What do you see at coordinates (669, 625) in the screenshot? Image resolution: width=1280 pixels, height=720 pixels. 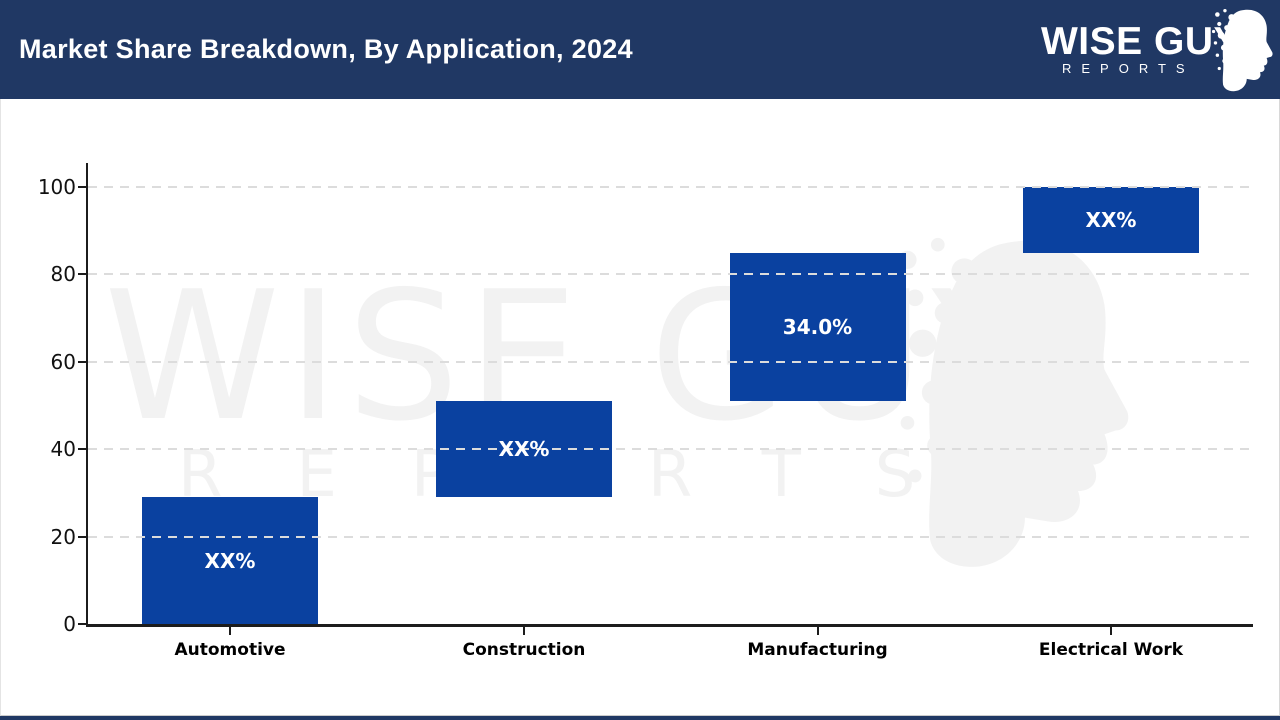 I see `x-axis-line` at bounding box center [669, 625].